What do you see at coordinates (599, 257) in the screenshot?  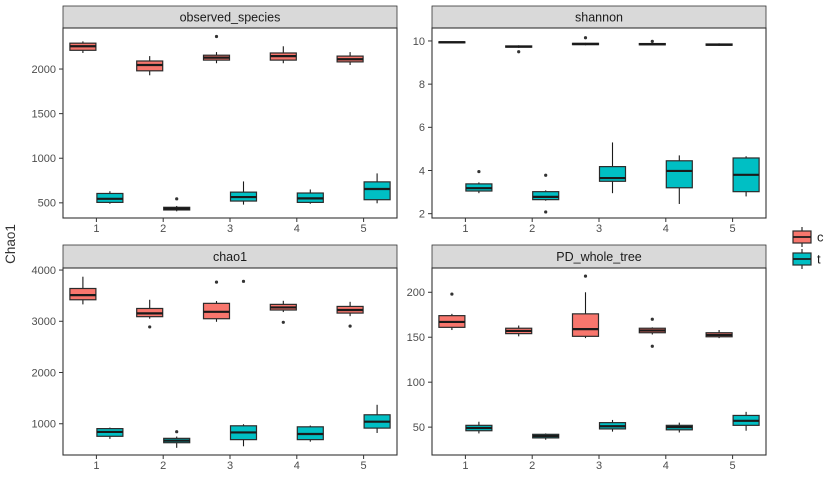 I see `facet-title-PD_whole_tree: PD_whole_tree` at bounding box center [599, 257].